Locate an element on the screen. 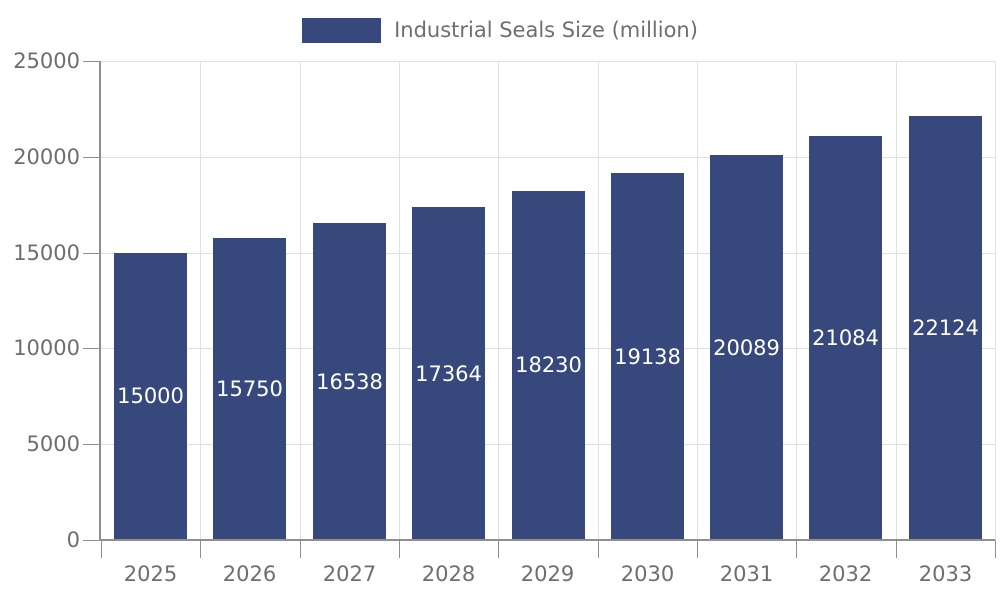 The width and height of the screenshot is (1000, 600). x-tick-label: 2025 is located at coordinates (150, 574).